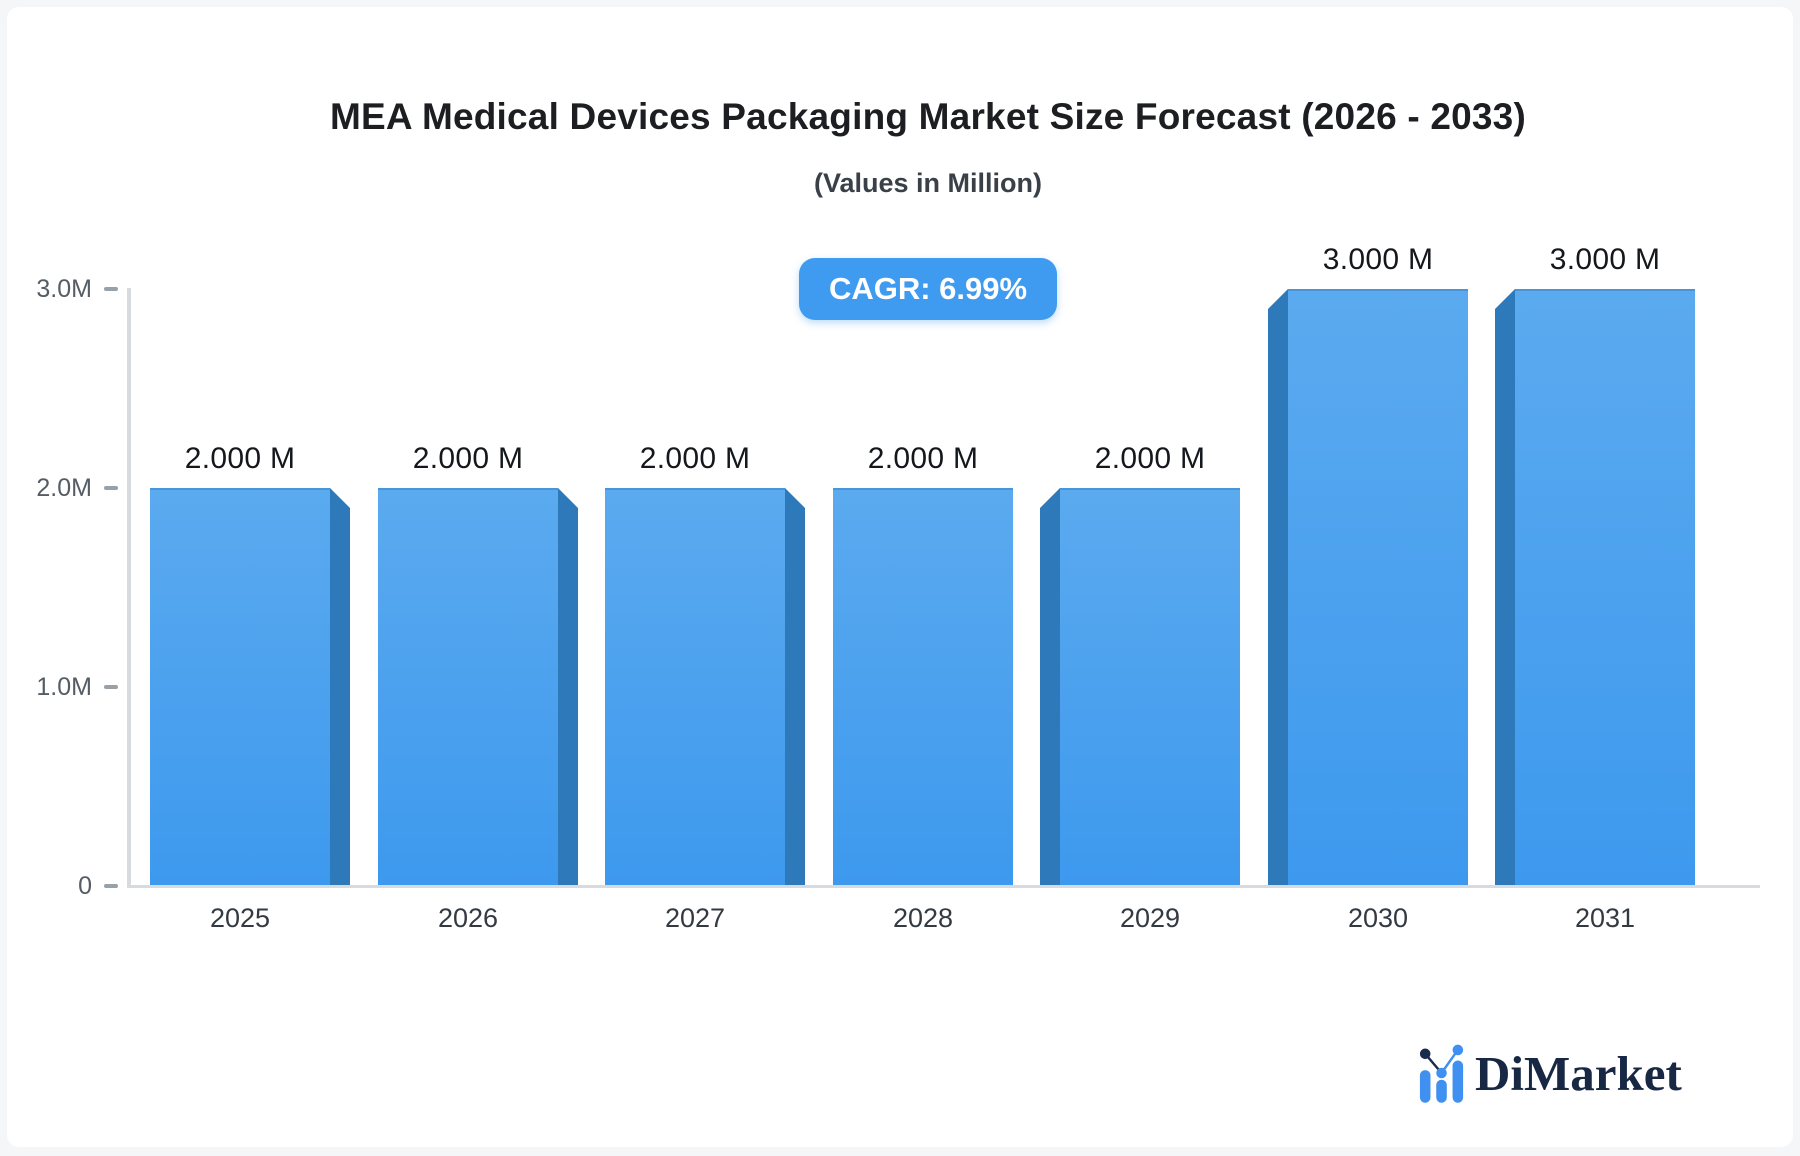 Image resolution: width=1800 pixels, height=1156 pixels. What do you see at coordinates (468, 687) in the screenshot?
I see `bar-2026` at bounding box center [468, 687].